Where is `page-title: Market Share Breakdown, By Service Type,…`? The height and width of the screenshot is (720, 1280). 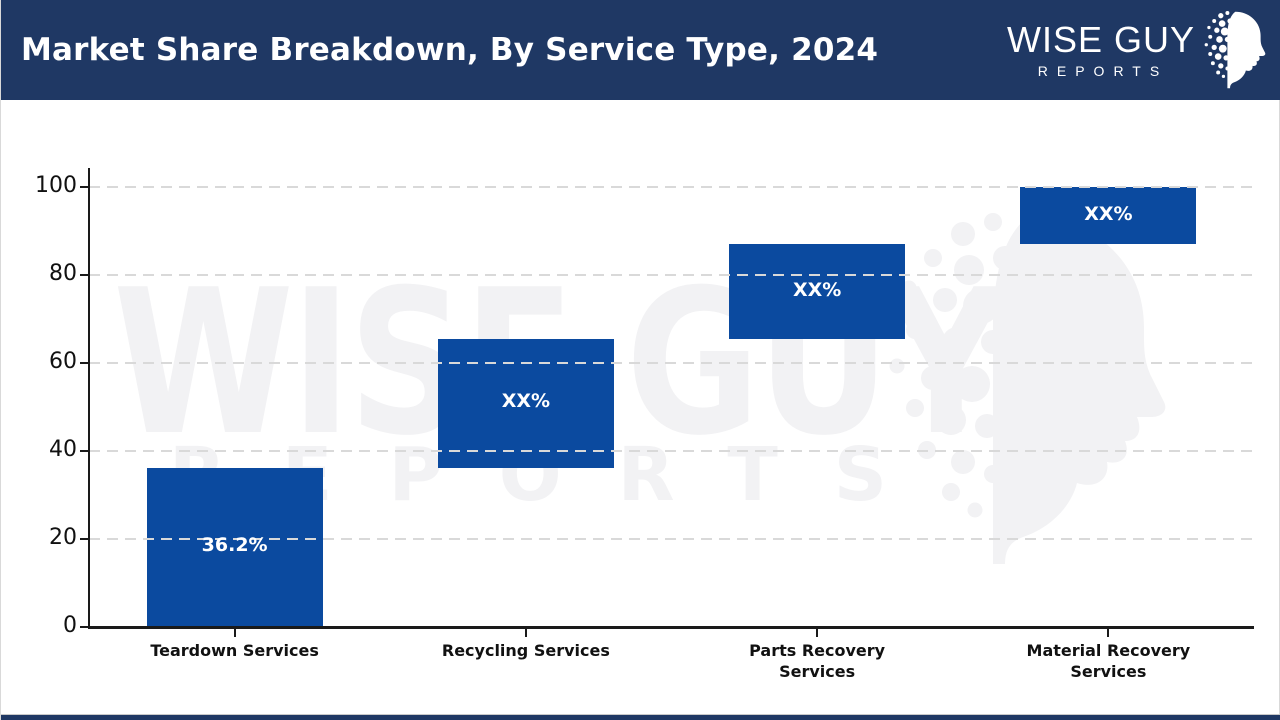 page-title: Market Share Breakdown, By Service Type,… is located at coordinates (450, 50).